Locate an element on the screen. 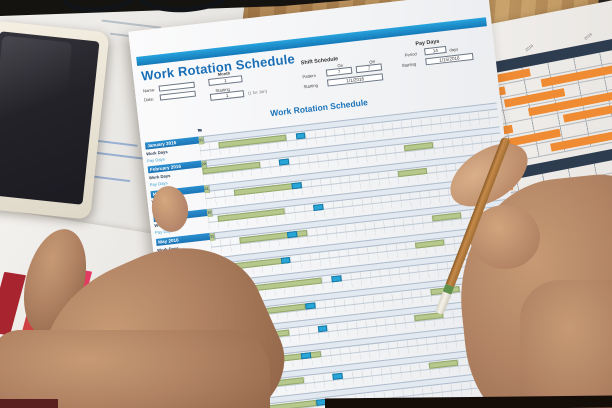 This screenshot has height=408, width=612. bottom-left-shadow is located at coordinates (29, 403).